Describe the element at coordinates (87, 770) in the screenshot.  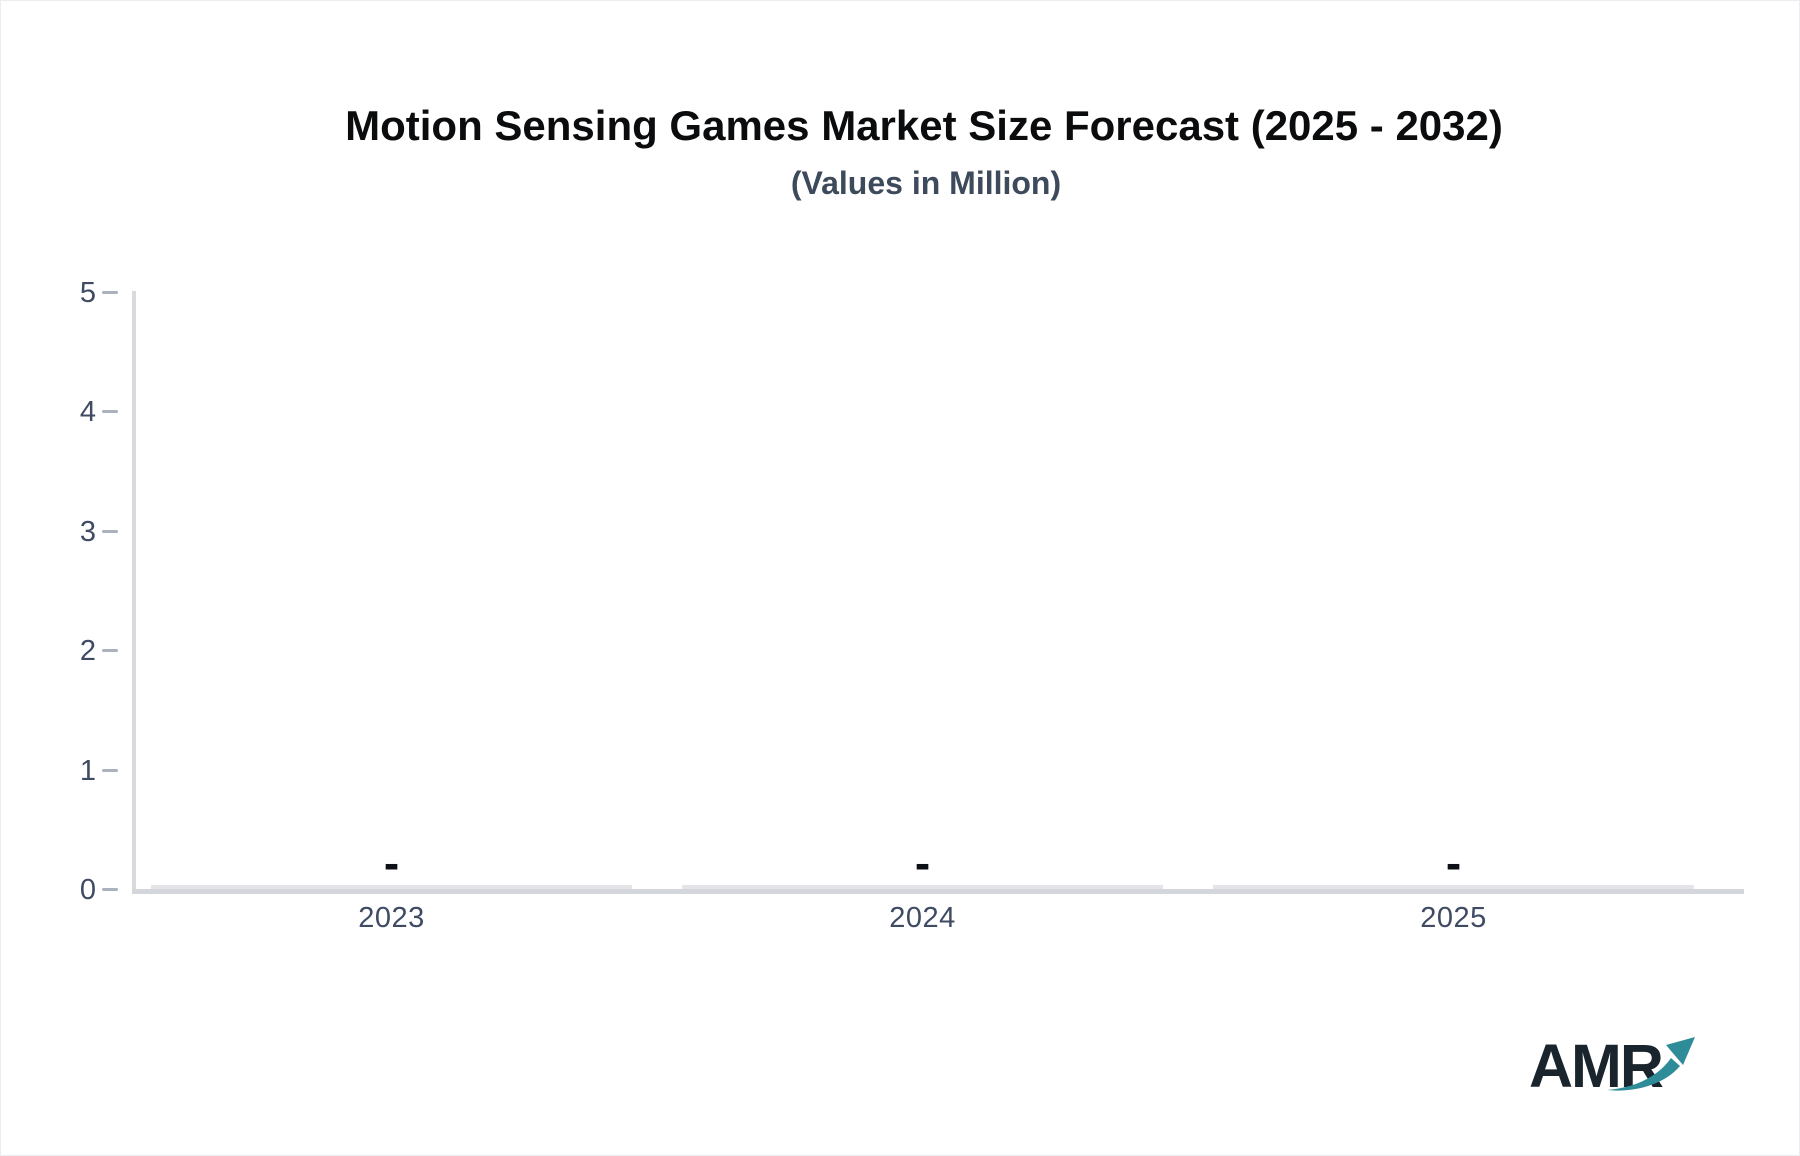
I see `y-tick-label: 1` at that location.